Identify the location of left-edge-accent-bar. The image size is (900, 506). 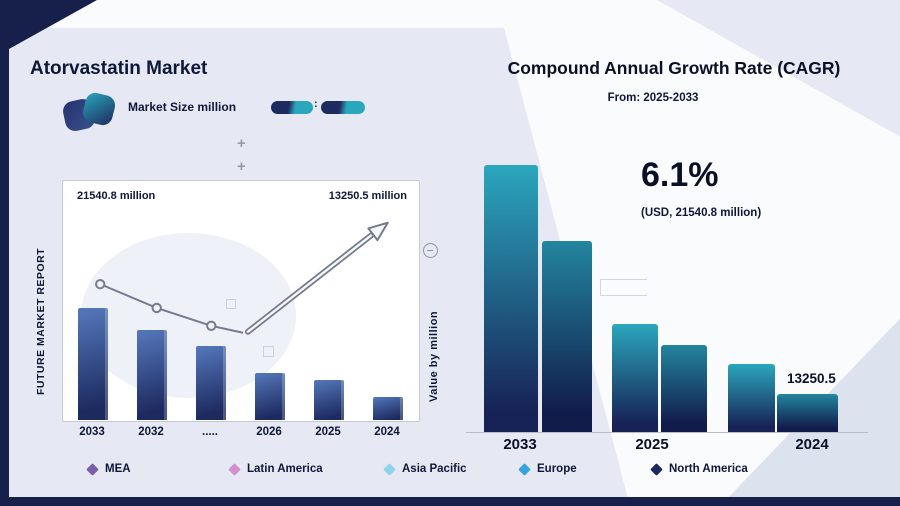
(4, 267).